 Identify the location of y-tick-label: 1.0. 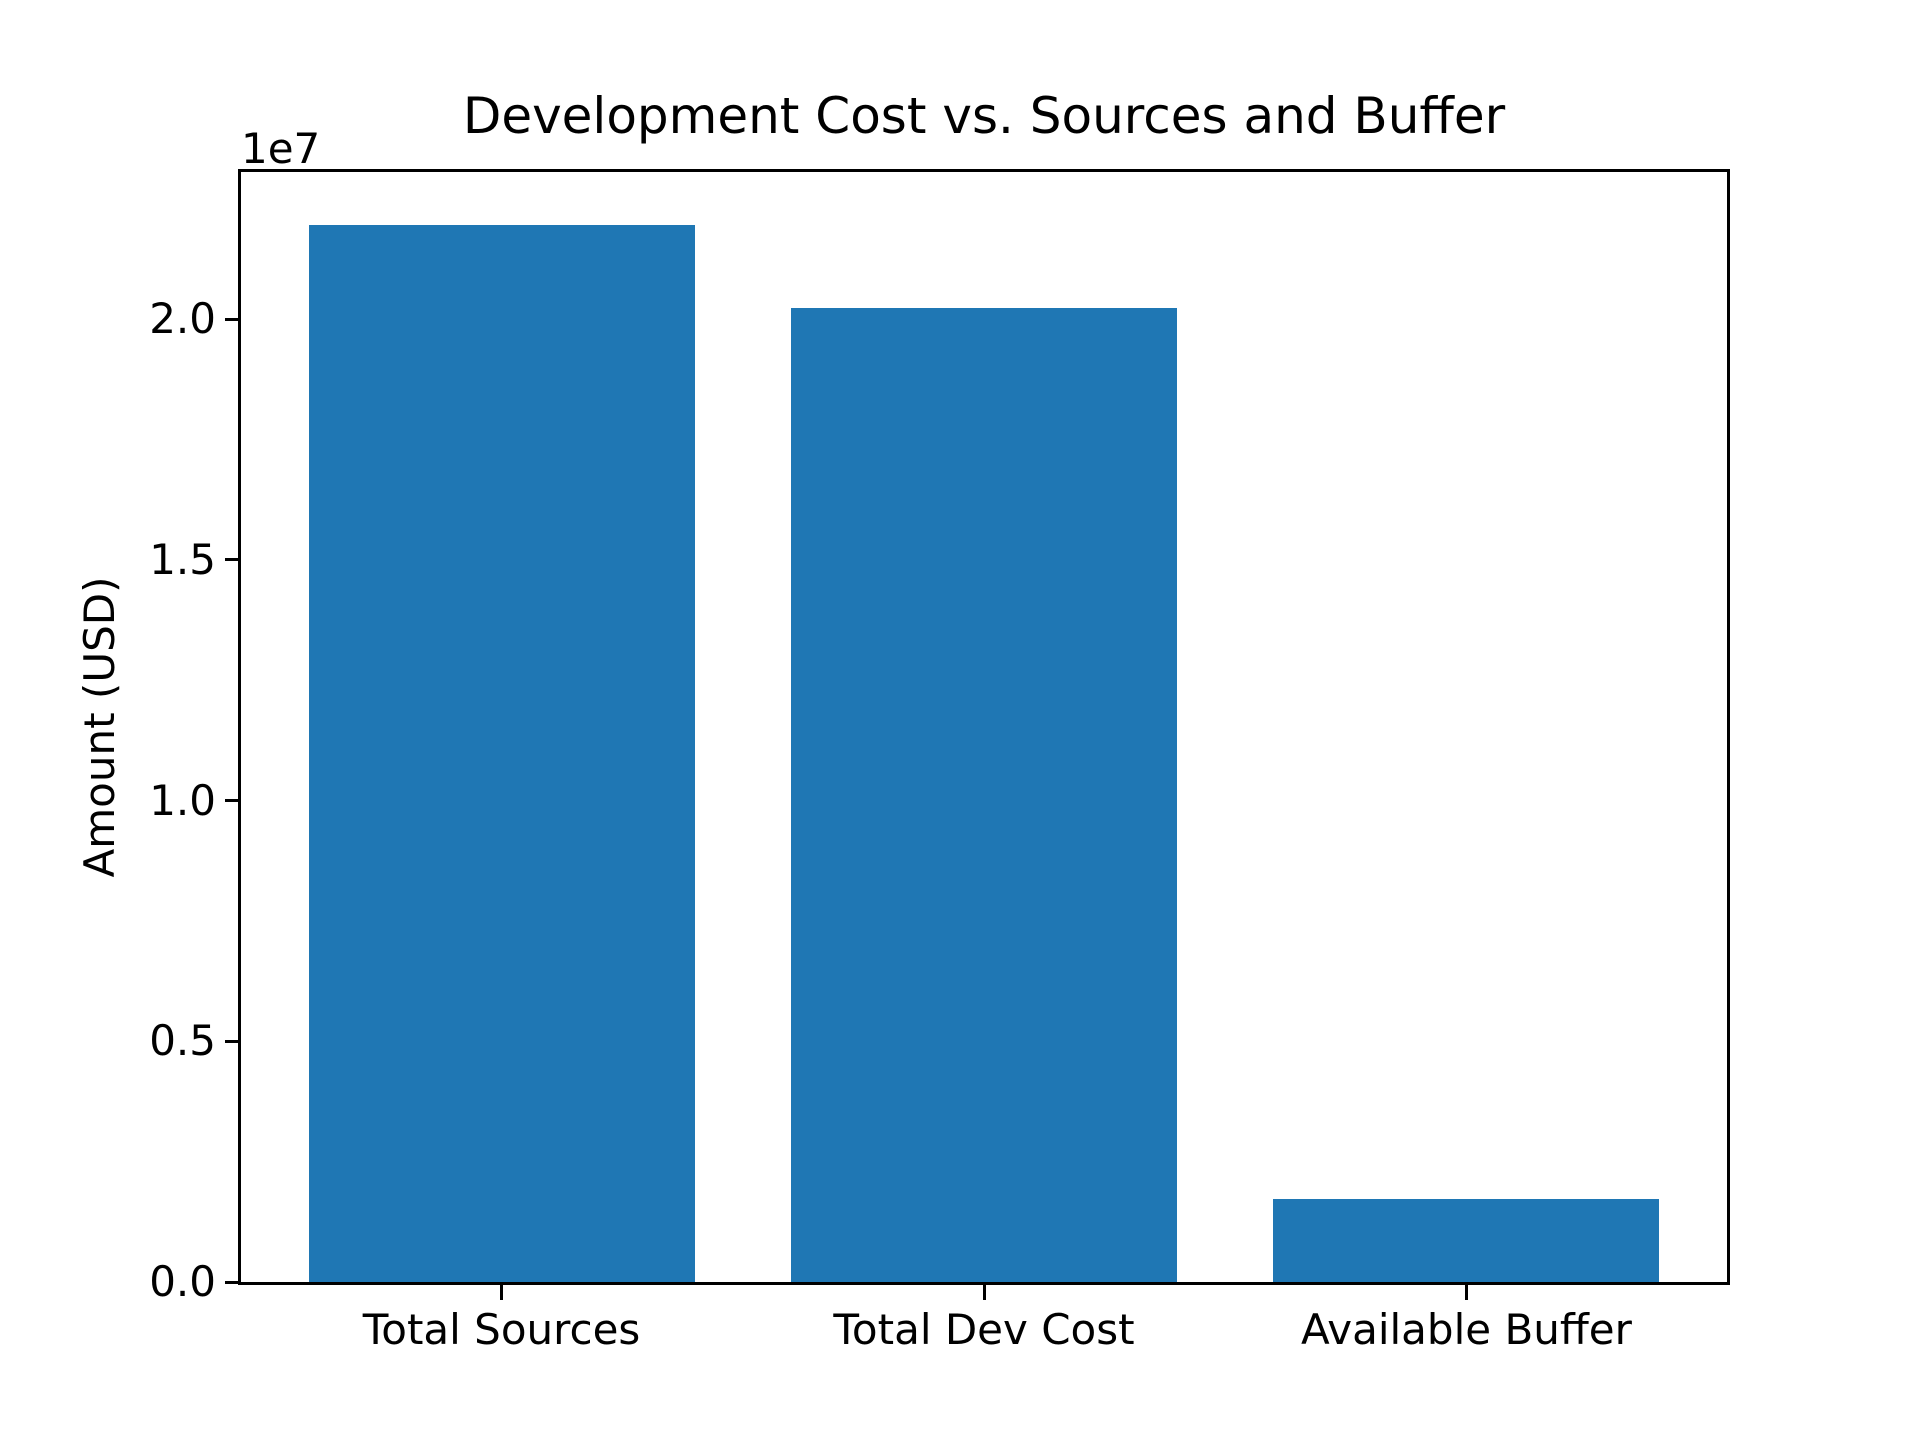
(182, 800).